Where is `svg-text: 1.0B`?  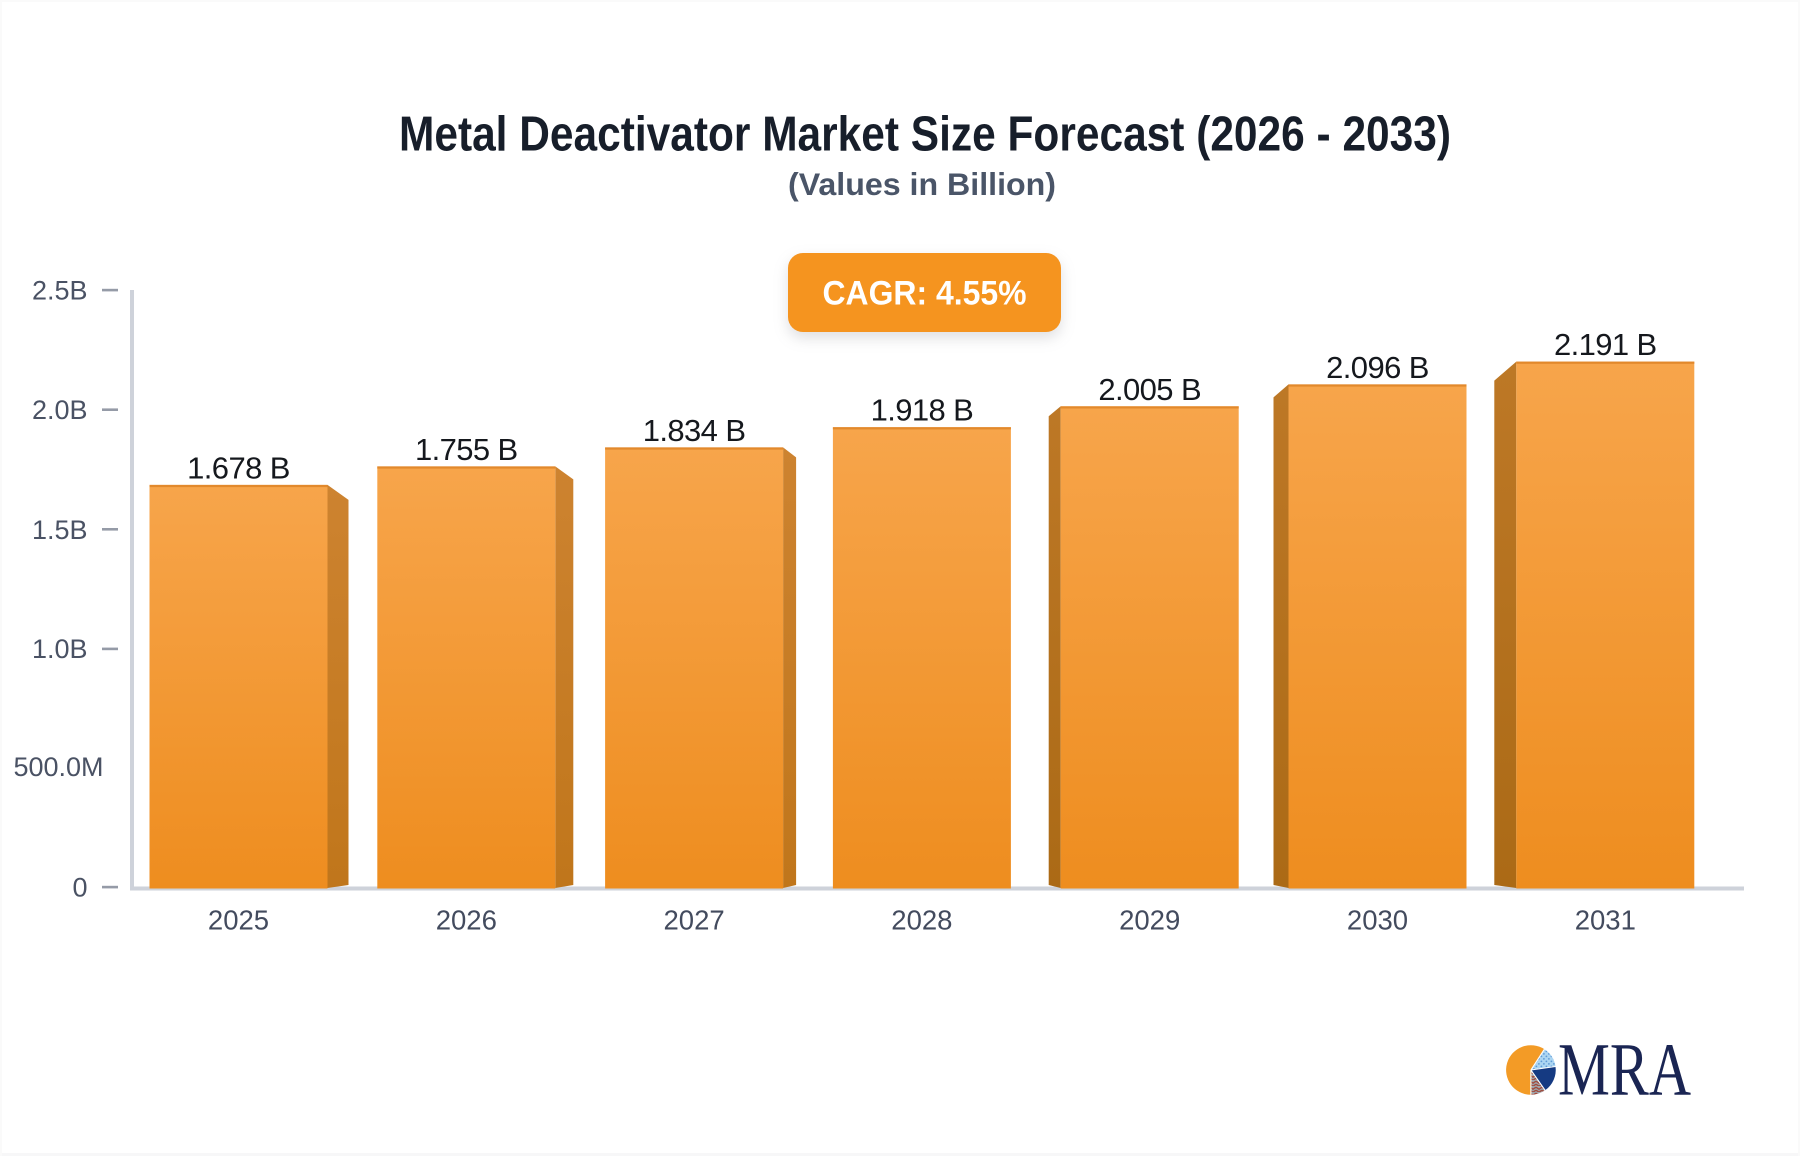 svg-text: 1.0B is located at coordinates (60, 649).